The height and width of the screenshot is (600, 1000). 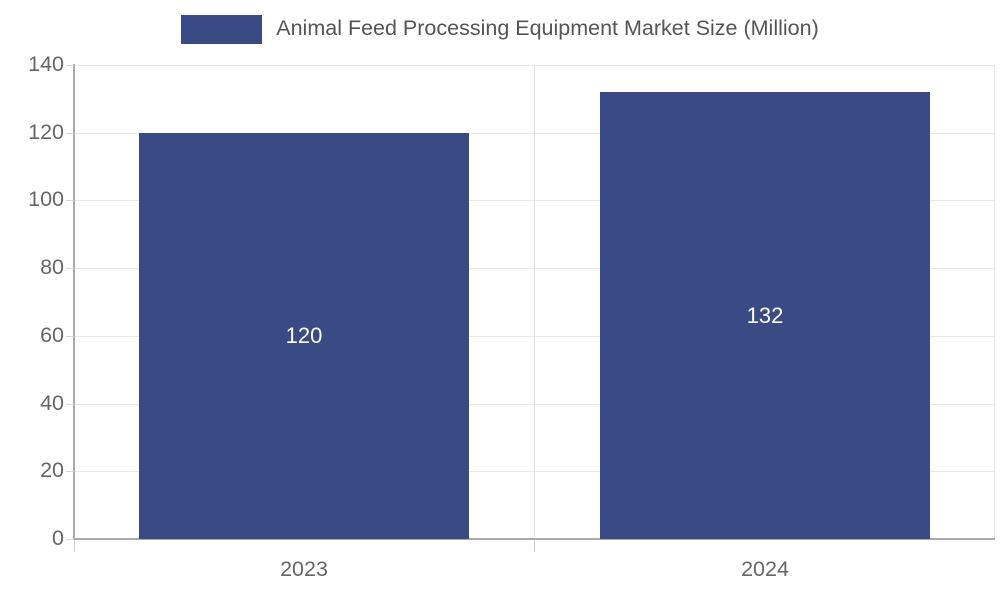 I want to click on plot-right-border, so click(x=994, y=302).